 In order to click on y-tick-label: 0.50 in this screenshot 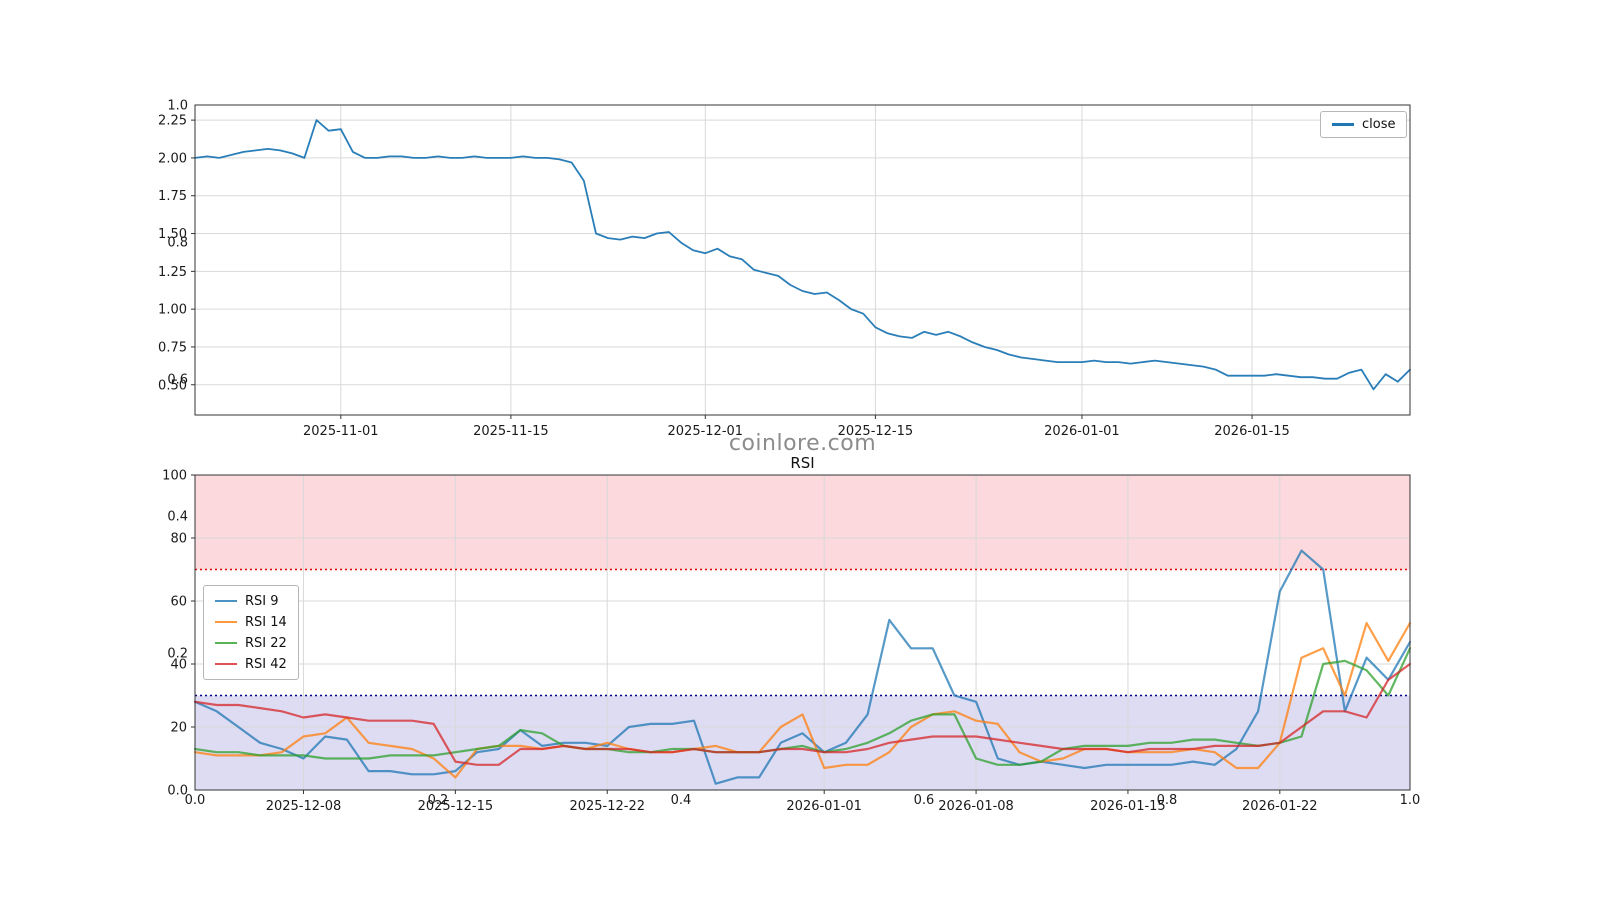, I will do `click(172, 385)`.